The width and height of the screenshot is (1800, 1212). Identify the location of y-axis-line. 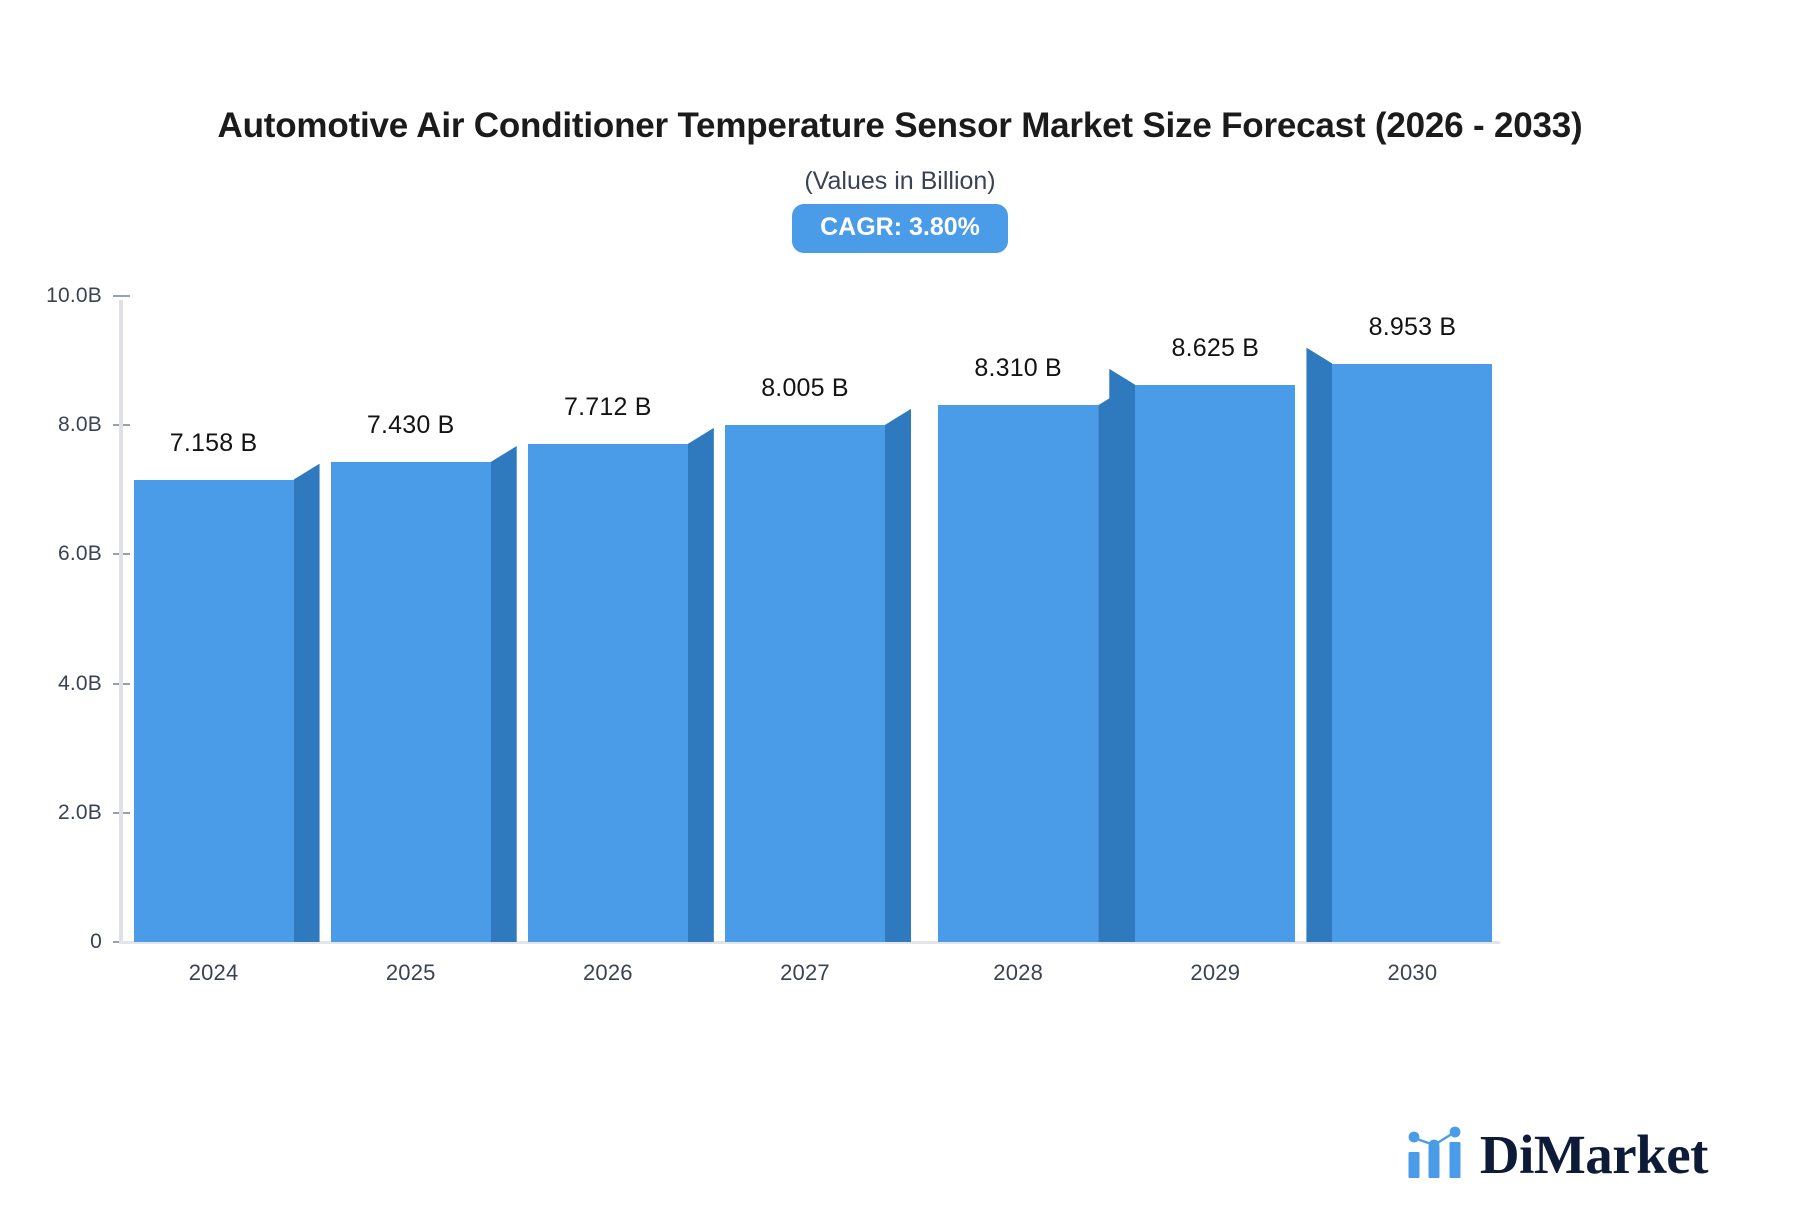
(121, 621).